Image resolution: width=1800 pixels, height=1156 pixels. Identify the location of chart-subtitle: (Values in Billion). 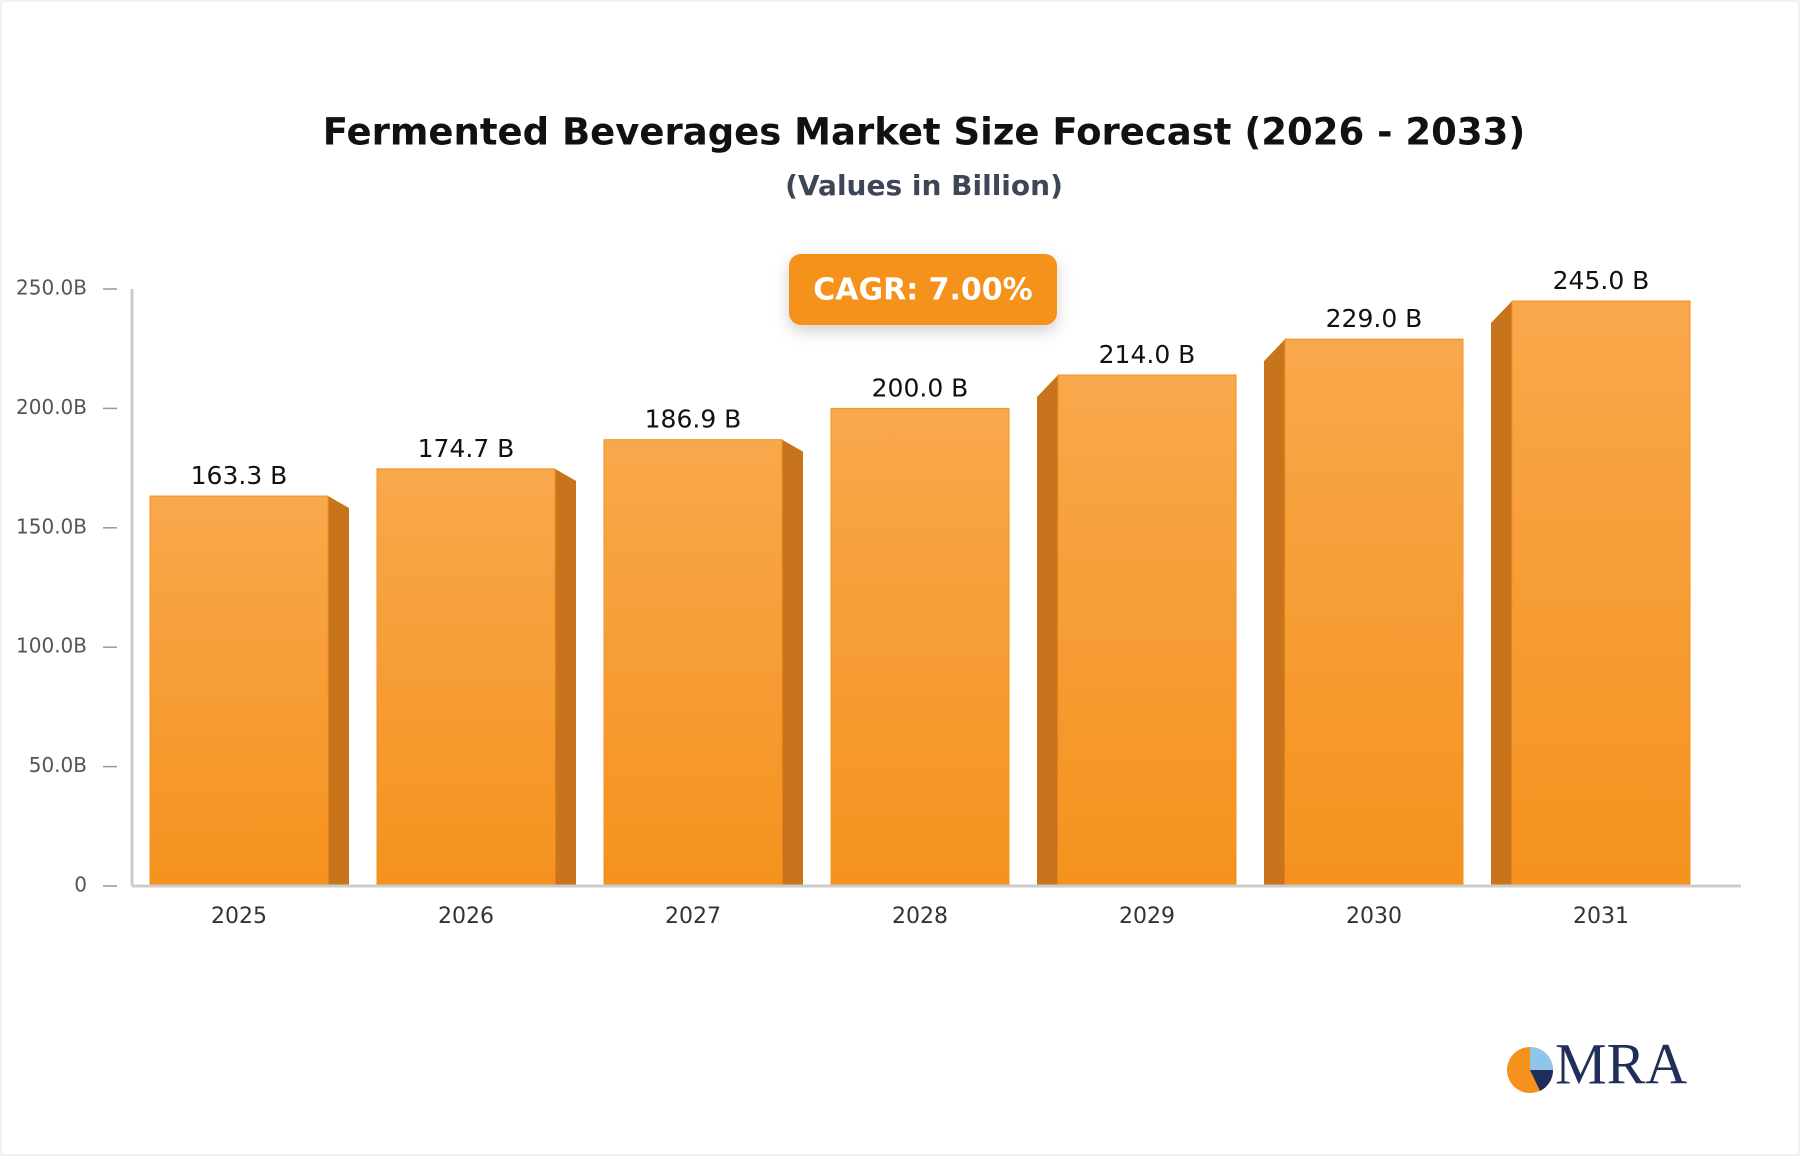
(924, 185).